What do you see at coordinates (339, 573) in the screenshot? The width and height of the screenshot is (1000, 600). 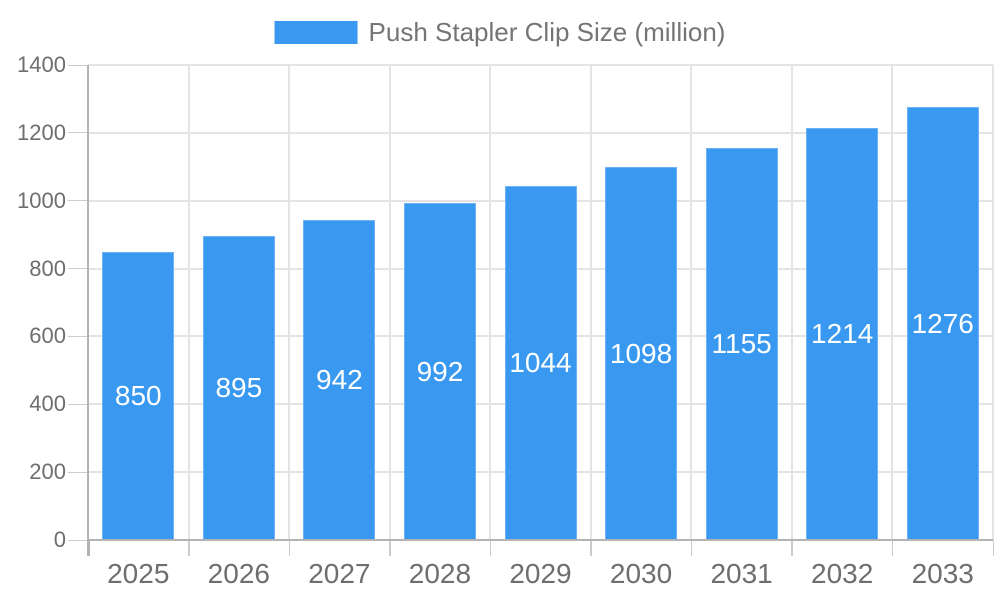 I see `x-tick-label: 2027` at bounding box center [339, 573].